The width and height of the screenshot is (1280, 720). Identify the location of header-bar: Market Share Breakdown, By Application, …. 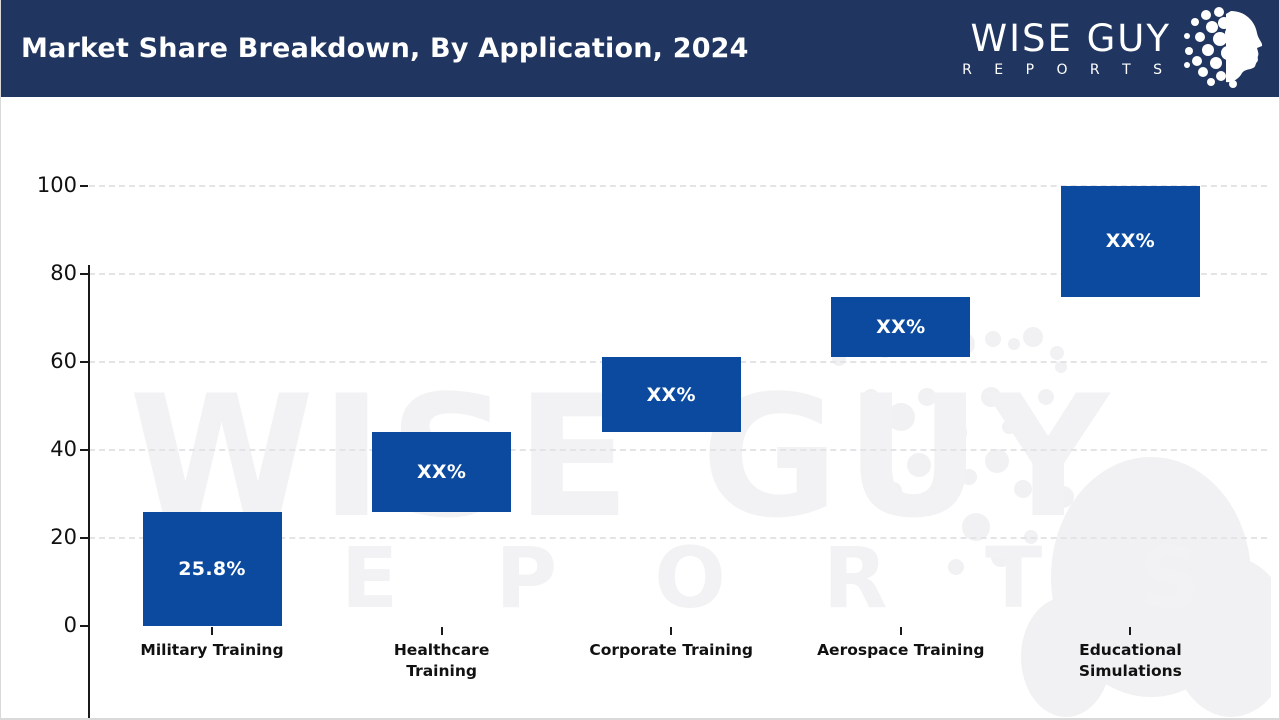
(640, 48).